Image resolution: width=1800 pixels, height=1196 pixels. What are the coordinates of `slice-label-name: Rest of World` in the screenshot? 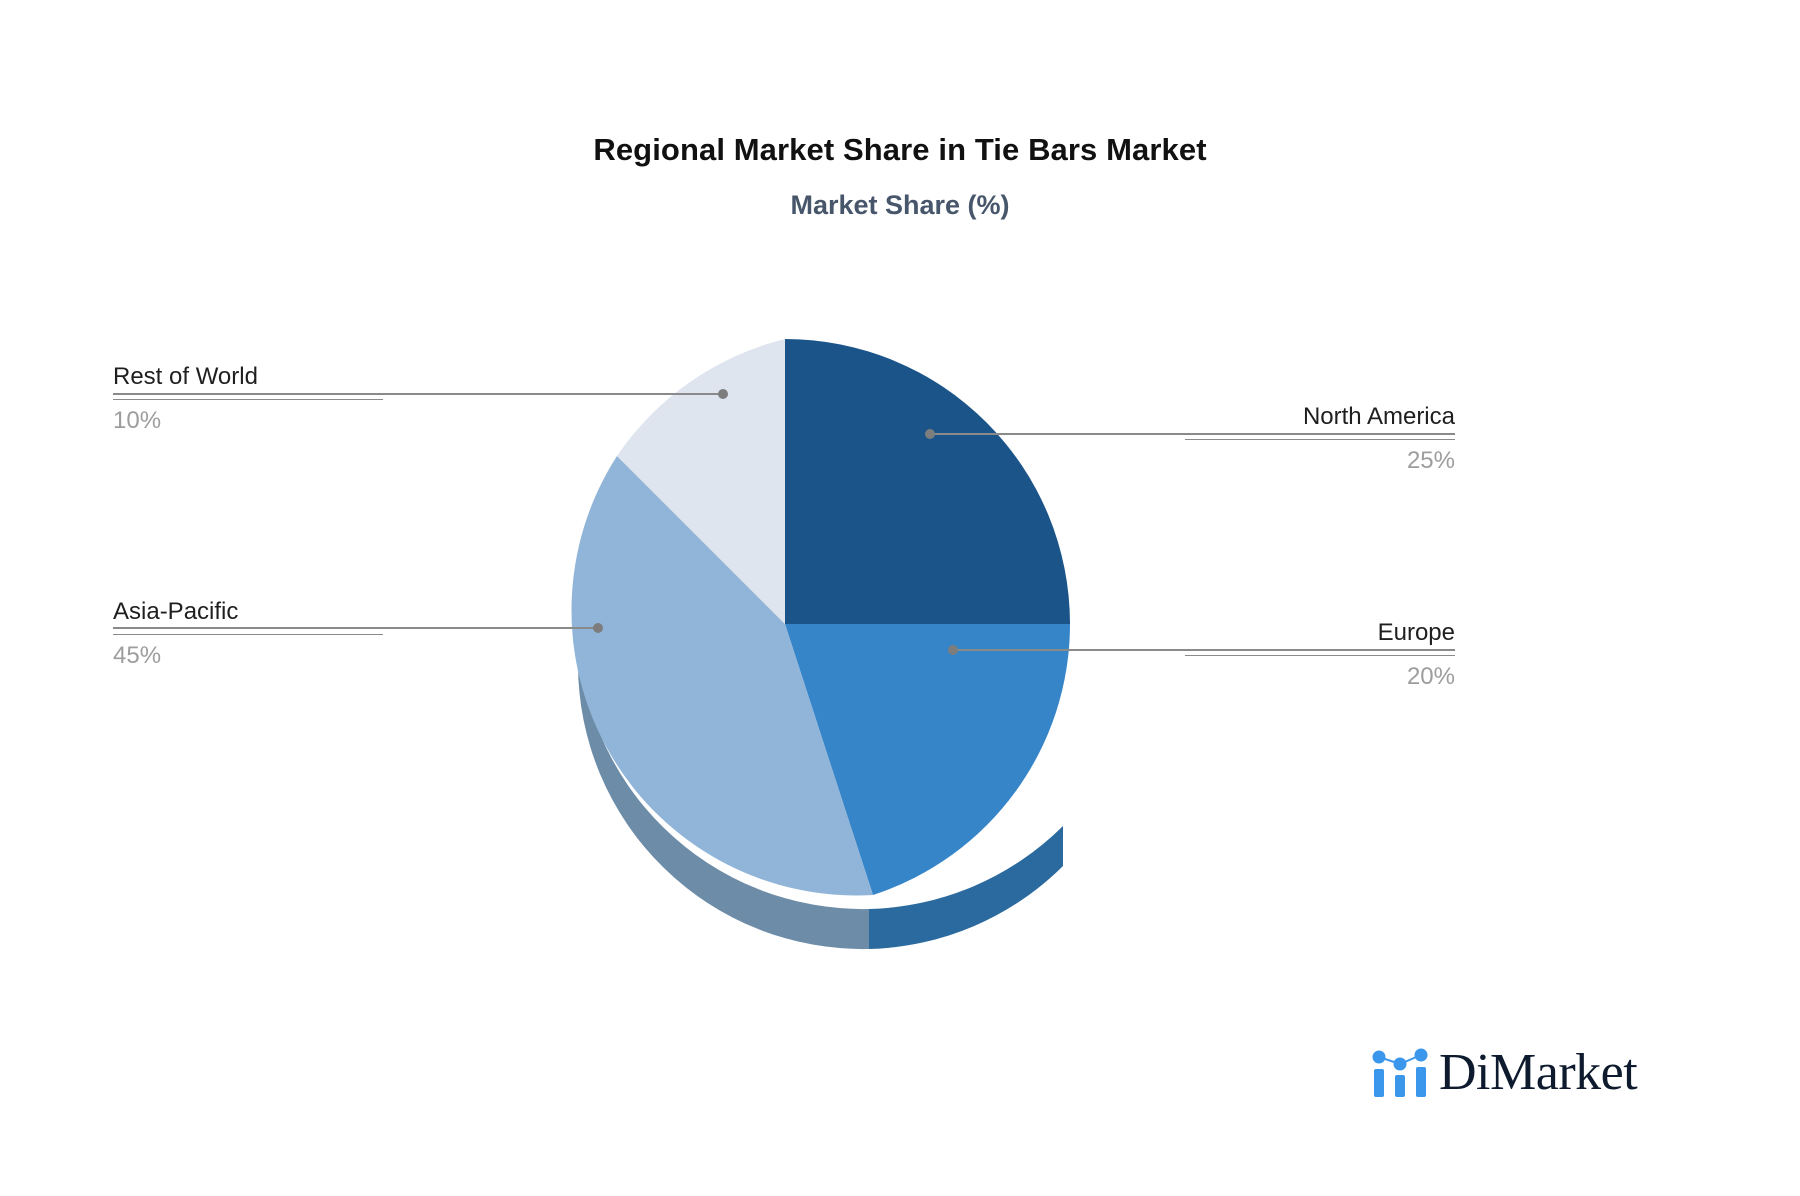 It's located at (185, 376).